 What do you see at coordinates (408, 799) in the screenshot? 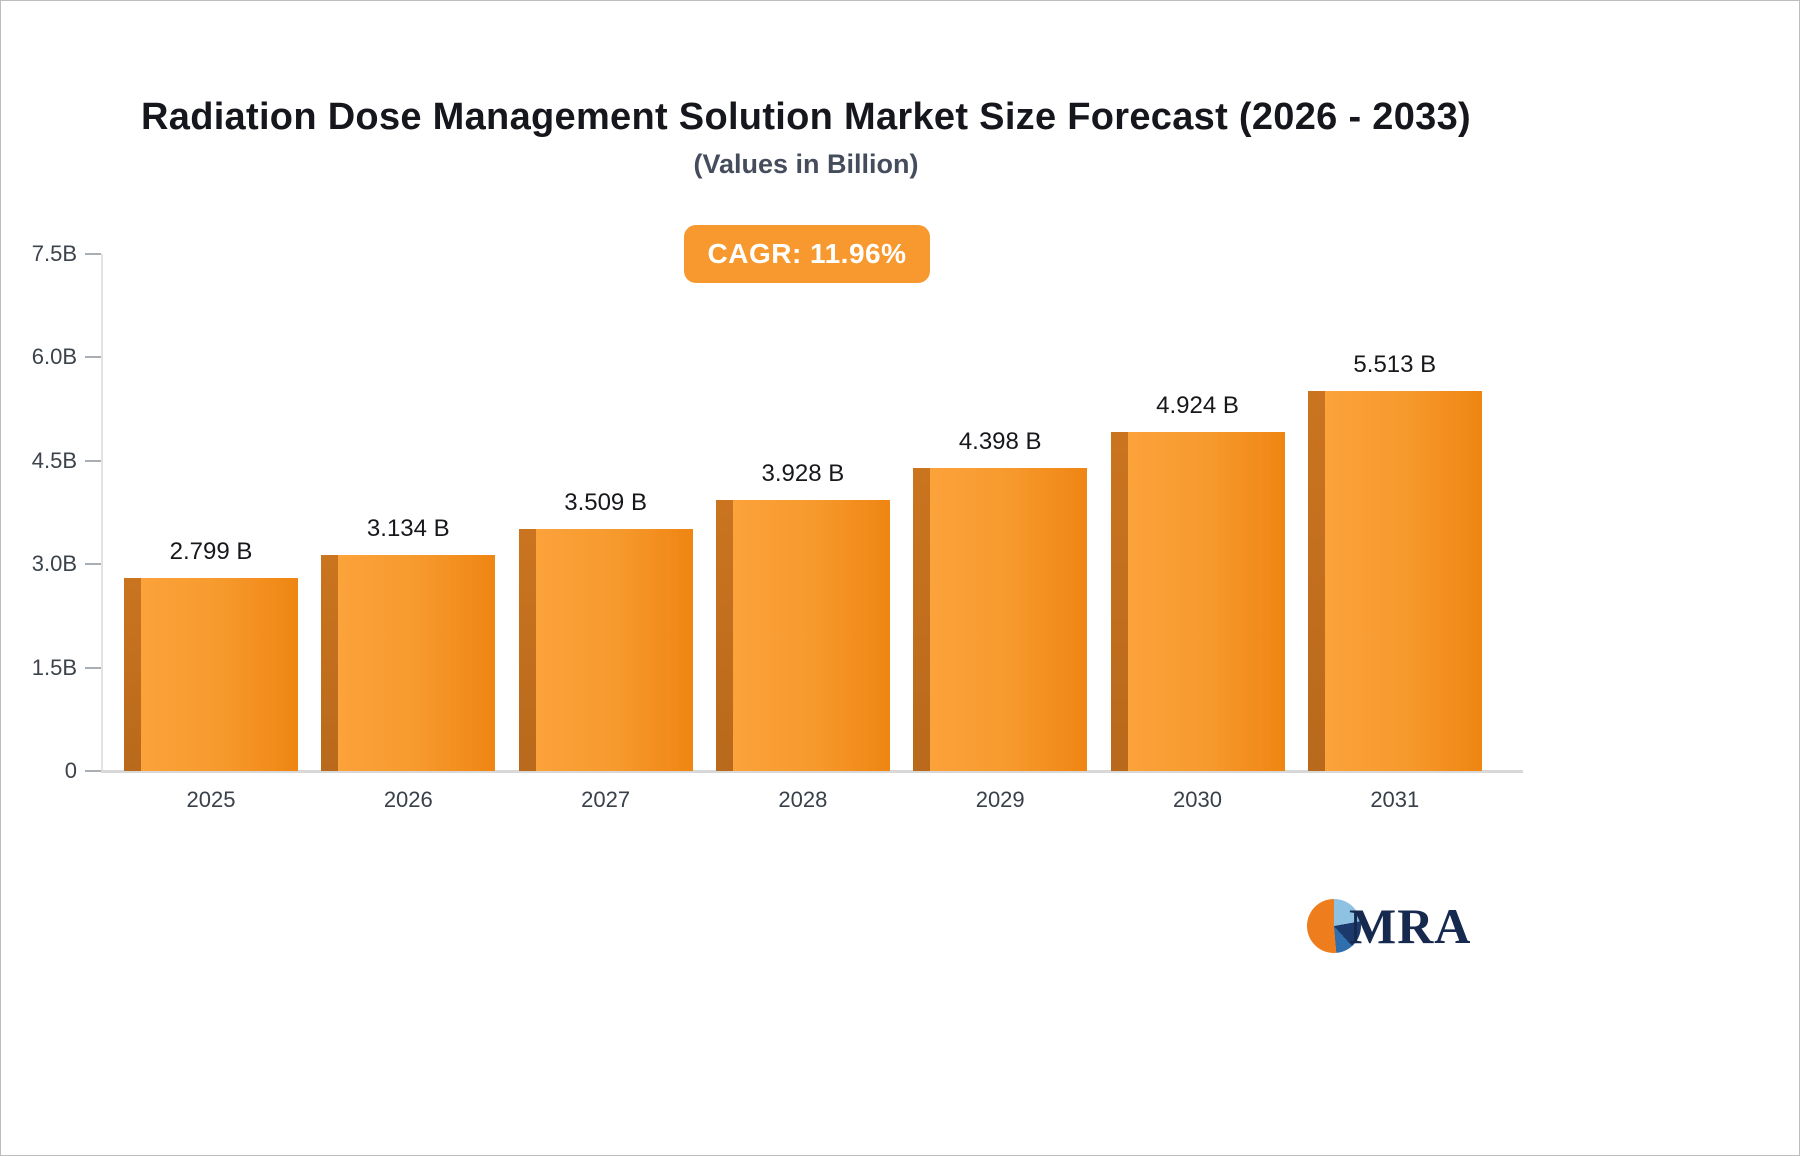
I see `x-axis-label: 2026` at bounding box center [408, 799].